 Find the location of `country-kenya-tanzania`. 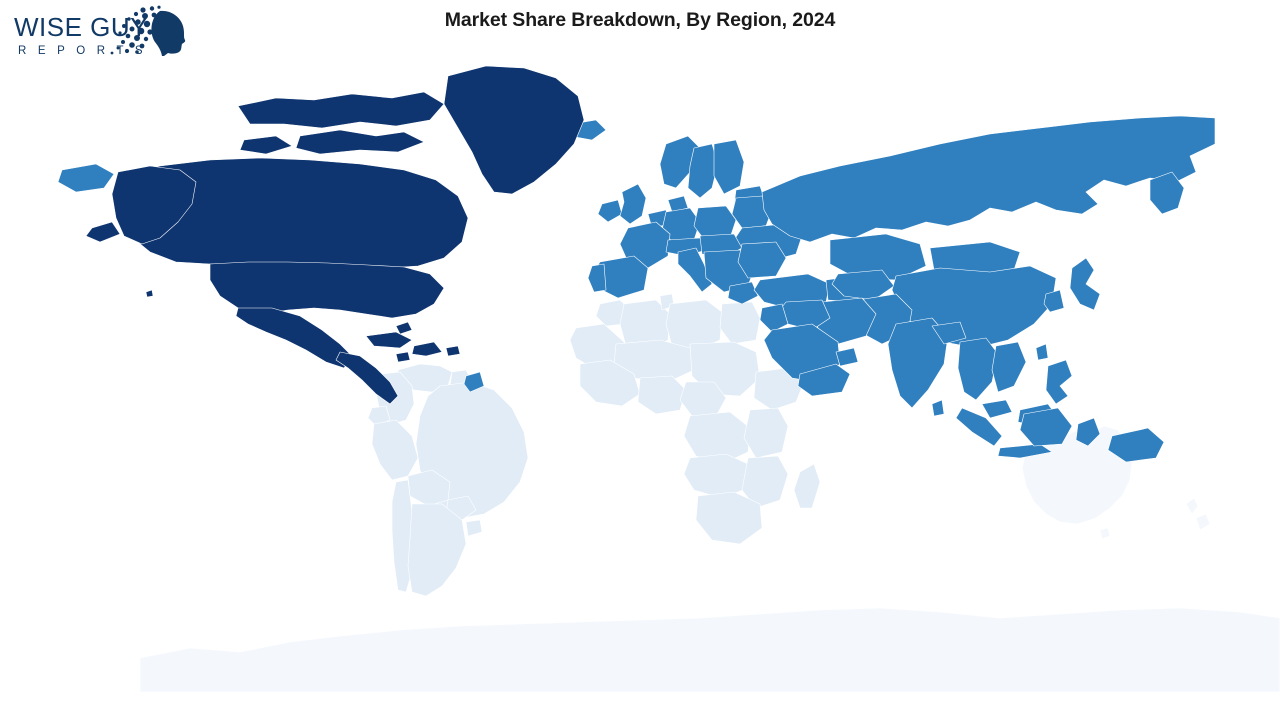

country-kenya-tanzania is located at coordinates (766, 433).